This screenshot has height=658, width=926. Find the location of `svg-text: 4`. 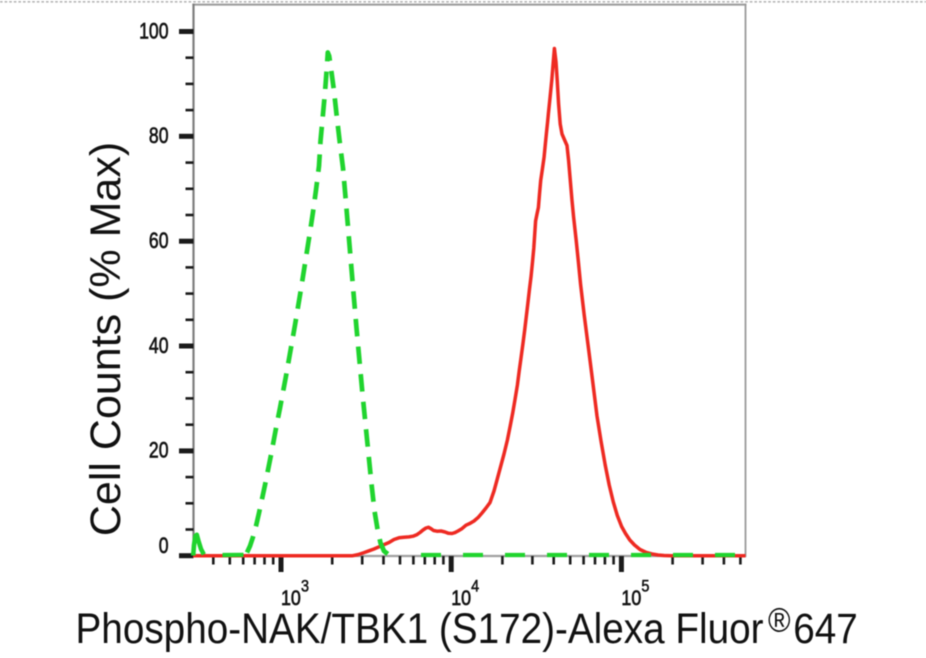

svg-text: 4 is located at coordinates (475, 586).